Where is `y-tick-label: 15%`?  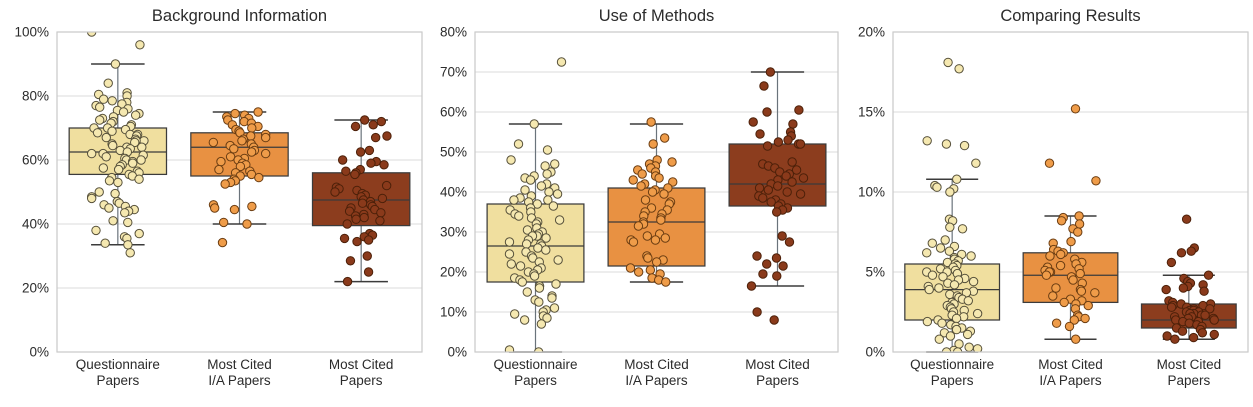 y-tick-label: 15% is located at coordinates (871, 112).